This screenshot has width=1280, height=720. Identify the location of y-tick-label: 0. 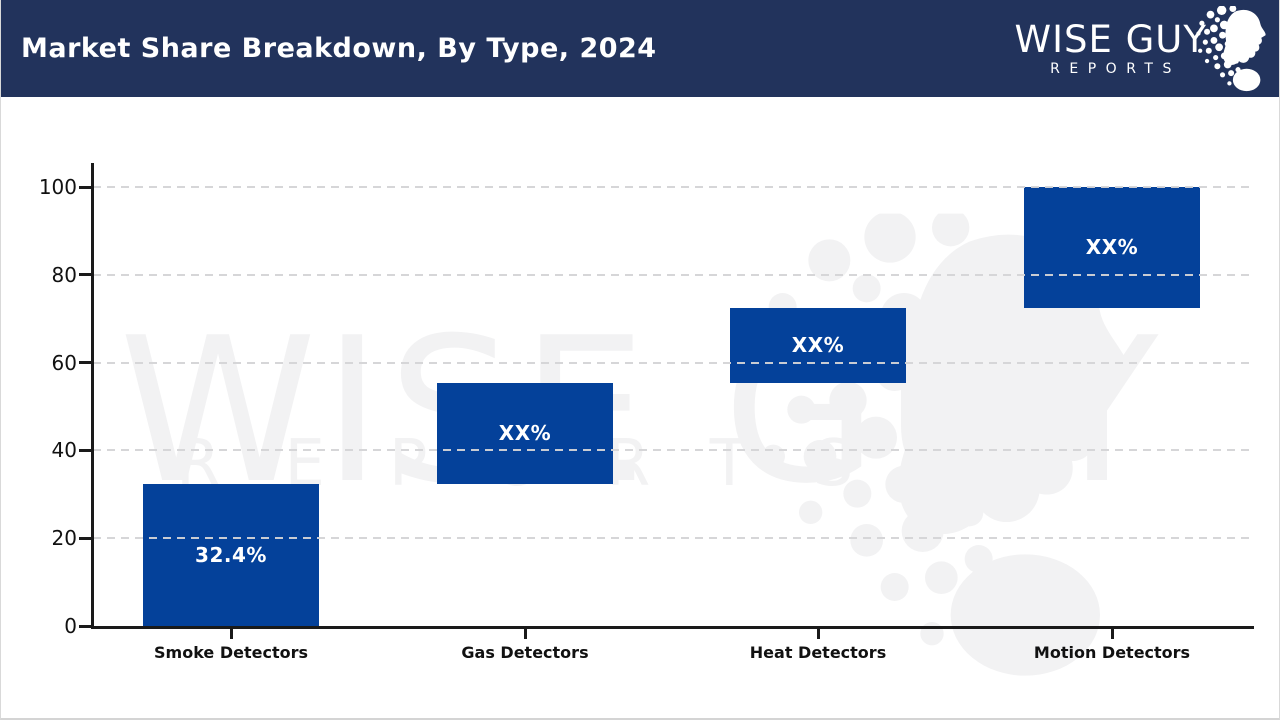
(70, 626).